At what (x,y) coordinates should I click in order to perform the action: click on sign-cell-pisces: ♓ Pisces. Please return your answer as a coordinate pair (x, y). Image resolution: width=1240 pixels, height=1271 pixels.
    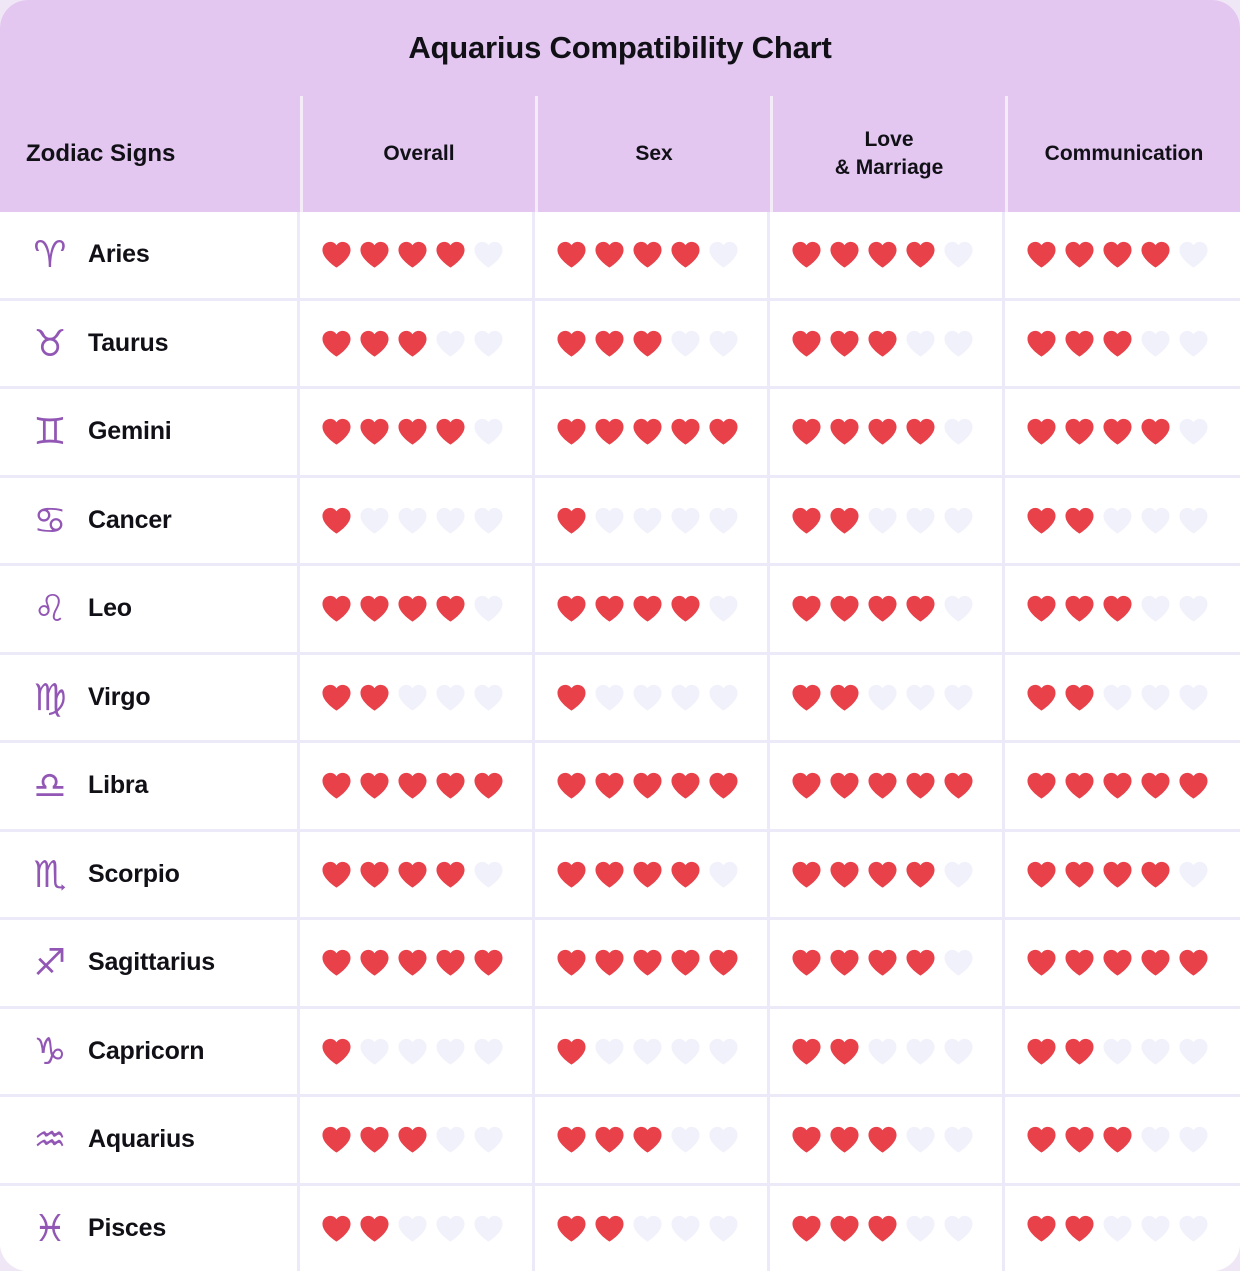
    Looking at the image, I should click on (150, 1228).